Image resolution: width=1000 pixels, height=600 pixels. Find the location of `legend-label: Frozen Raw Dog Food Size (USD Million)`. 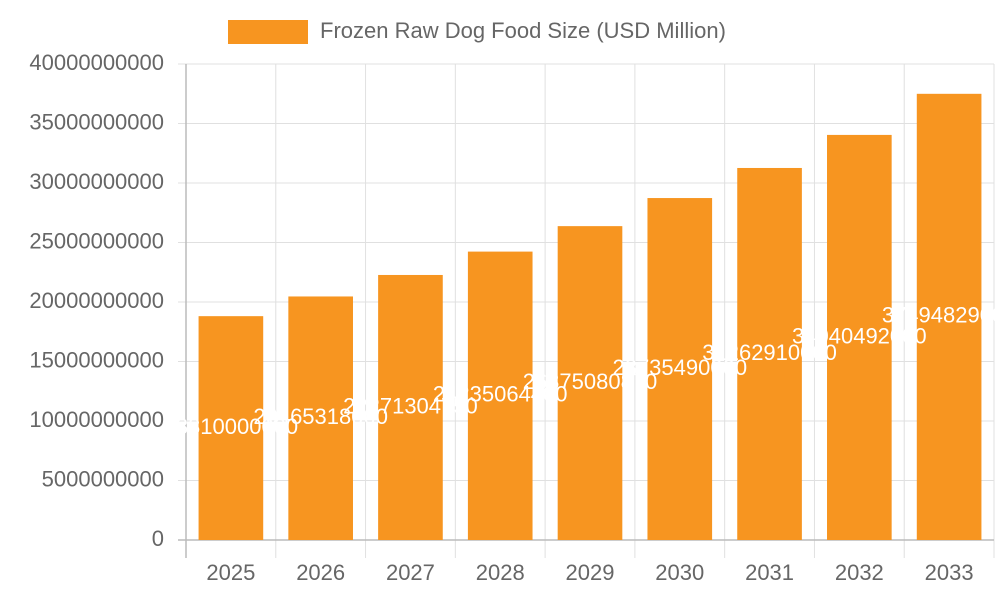

legend-label: Frozen Raw Dog Food Size (USD Million) is located at coordinates (523, 30).